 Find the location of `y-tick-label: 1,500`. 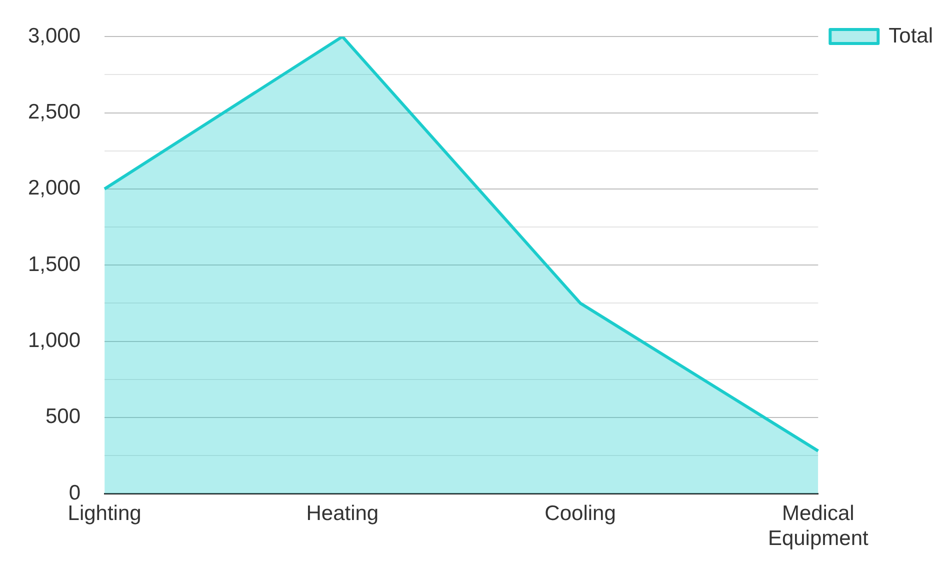

y-tick-label: 1,500 is located at coordinates (54, 264).